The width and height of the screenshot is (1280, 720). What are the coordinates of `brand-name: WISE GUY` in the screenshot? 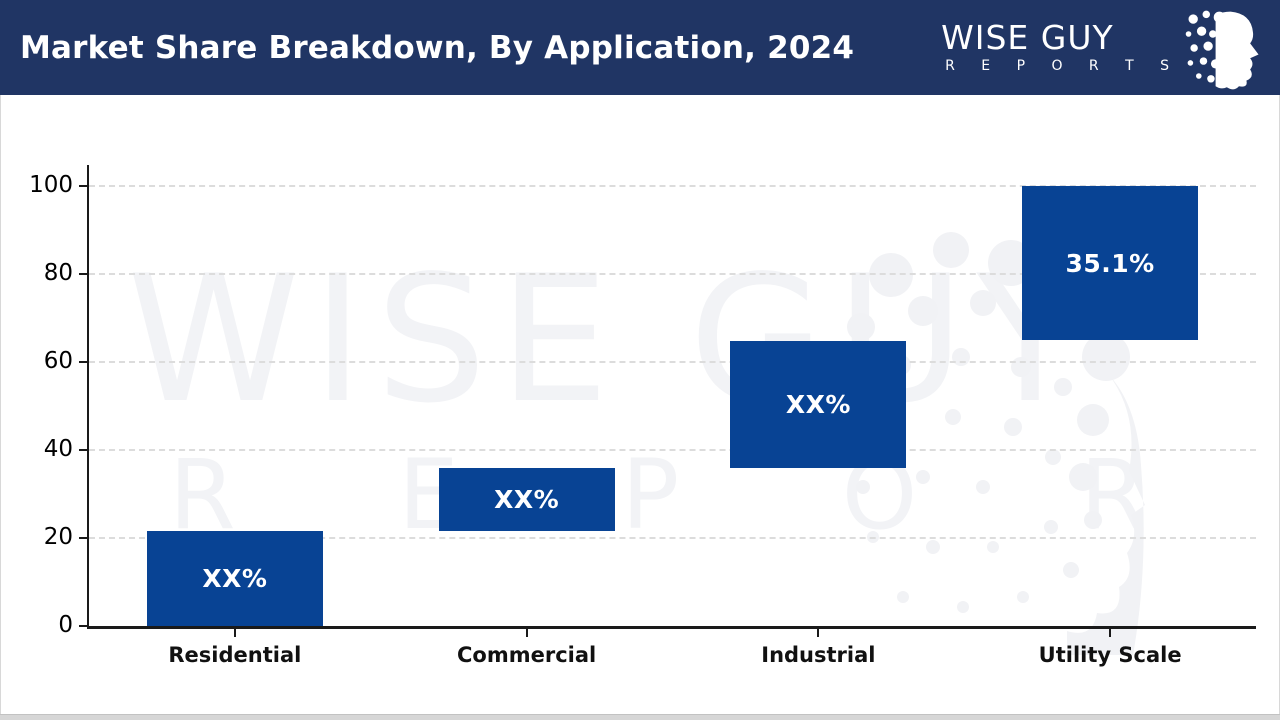 It's located at (1027, 38).